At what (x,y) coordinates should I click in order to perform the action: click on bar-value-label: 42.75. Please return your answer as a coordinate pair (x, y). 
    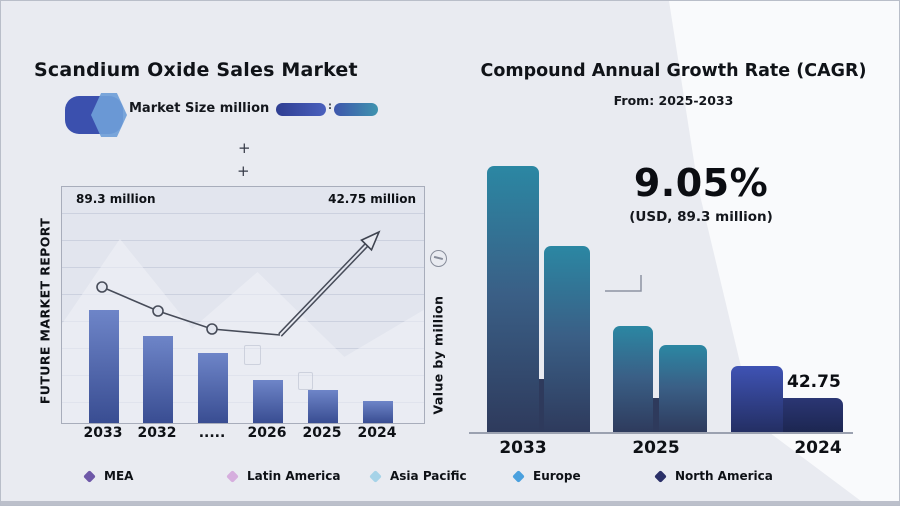
    Looking at the image, I should click on (814, 382).